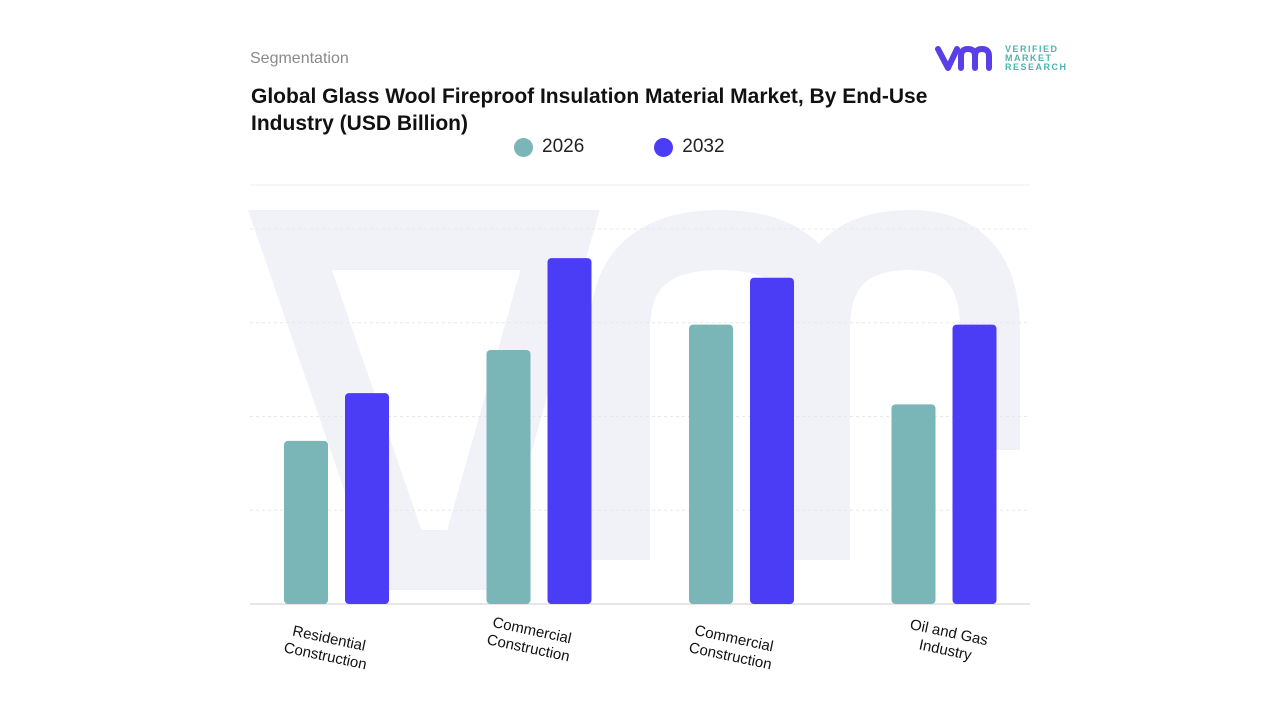  What do you see at coordinates (299, 58) in the screenshot?
I see `section-label: Segmentation` at bounding box center [299, 58].